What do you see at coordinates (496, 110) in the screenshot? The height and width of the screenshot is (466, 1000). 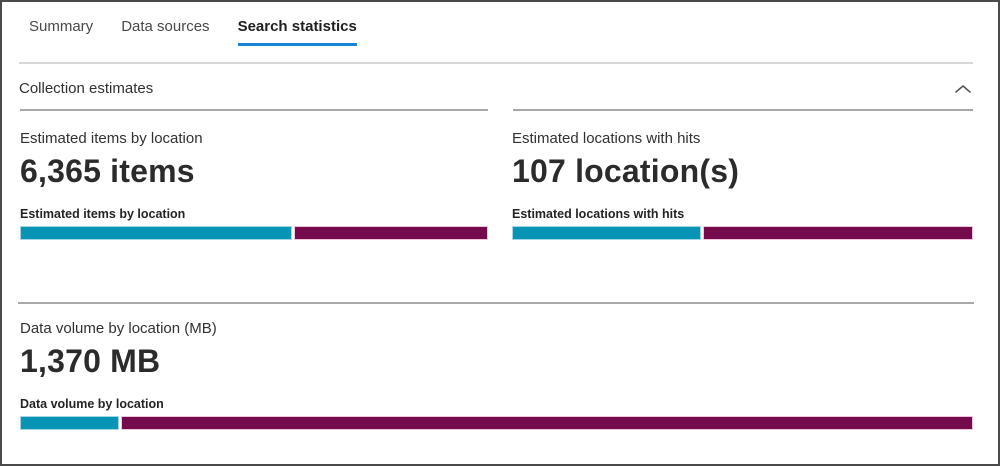 I see `section-divider` at bounding box center [496, 110].